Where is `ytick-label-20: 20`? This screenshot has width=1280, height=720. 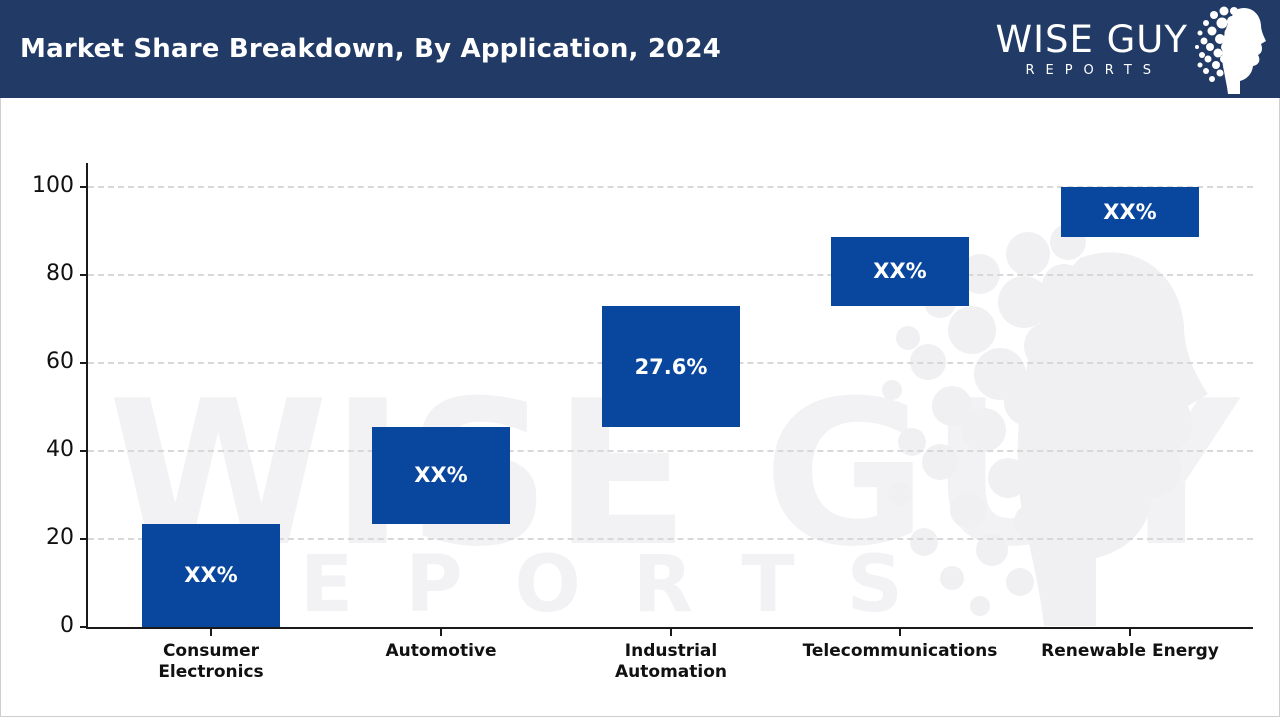 ytick-label-20: 20 is located at coordinates (60, 537).